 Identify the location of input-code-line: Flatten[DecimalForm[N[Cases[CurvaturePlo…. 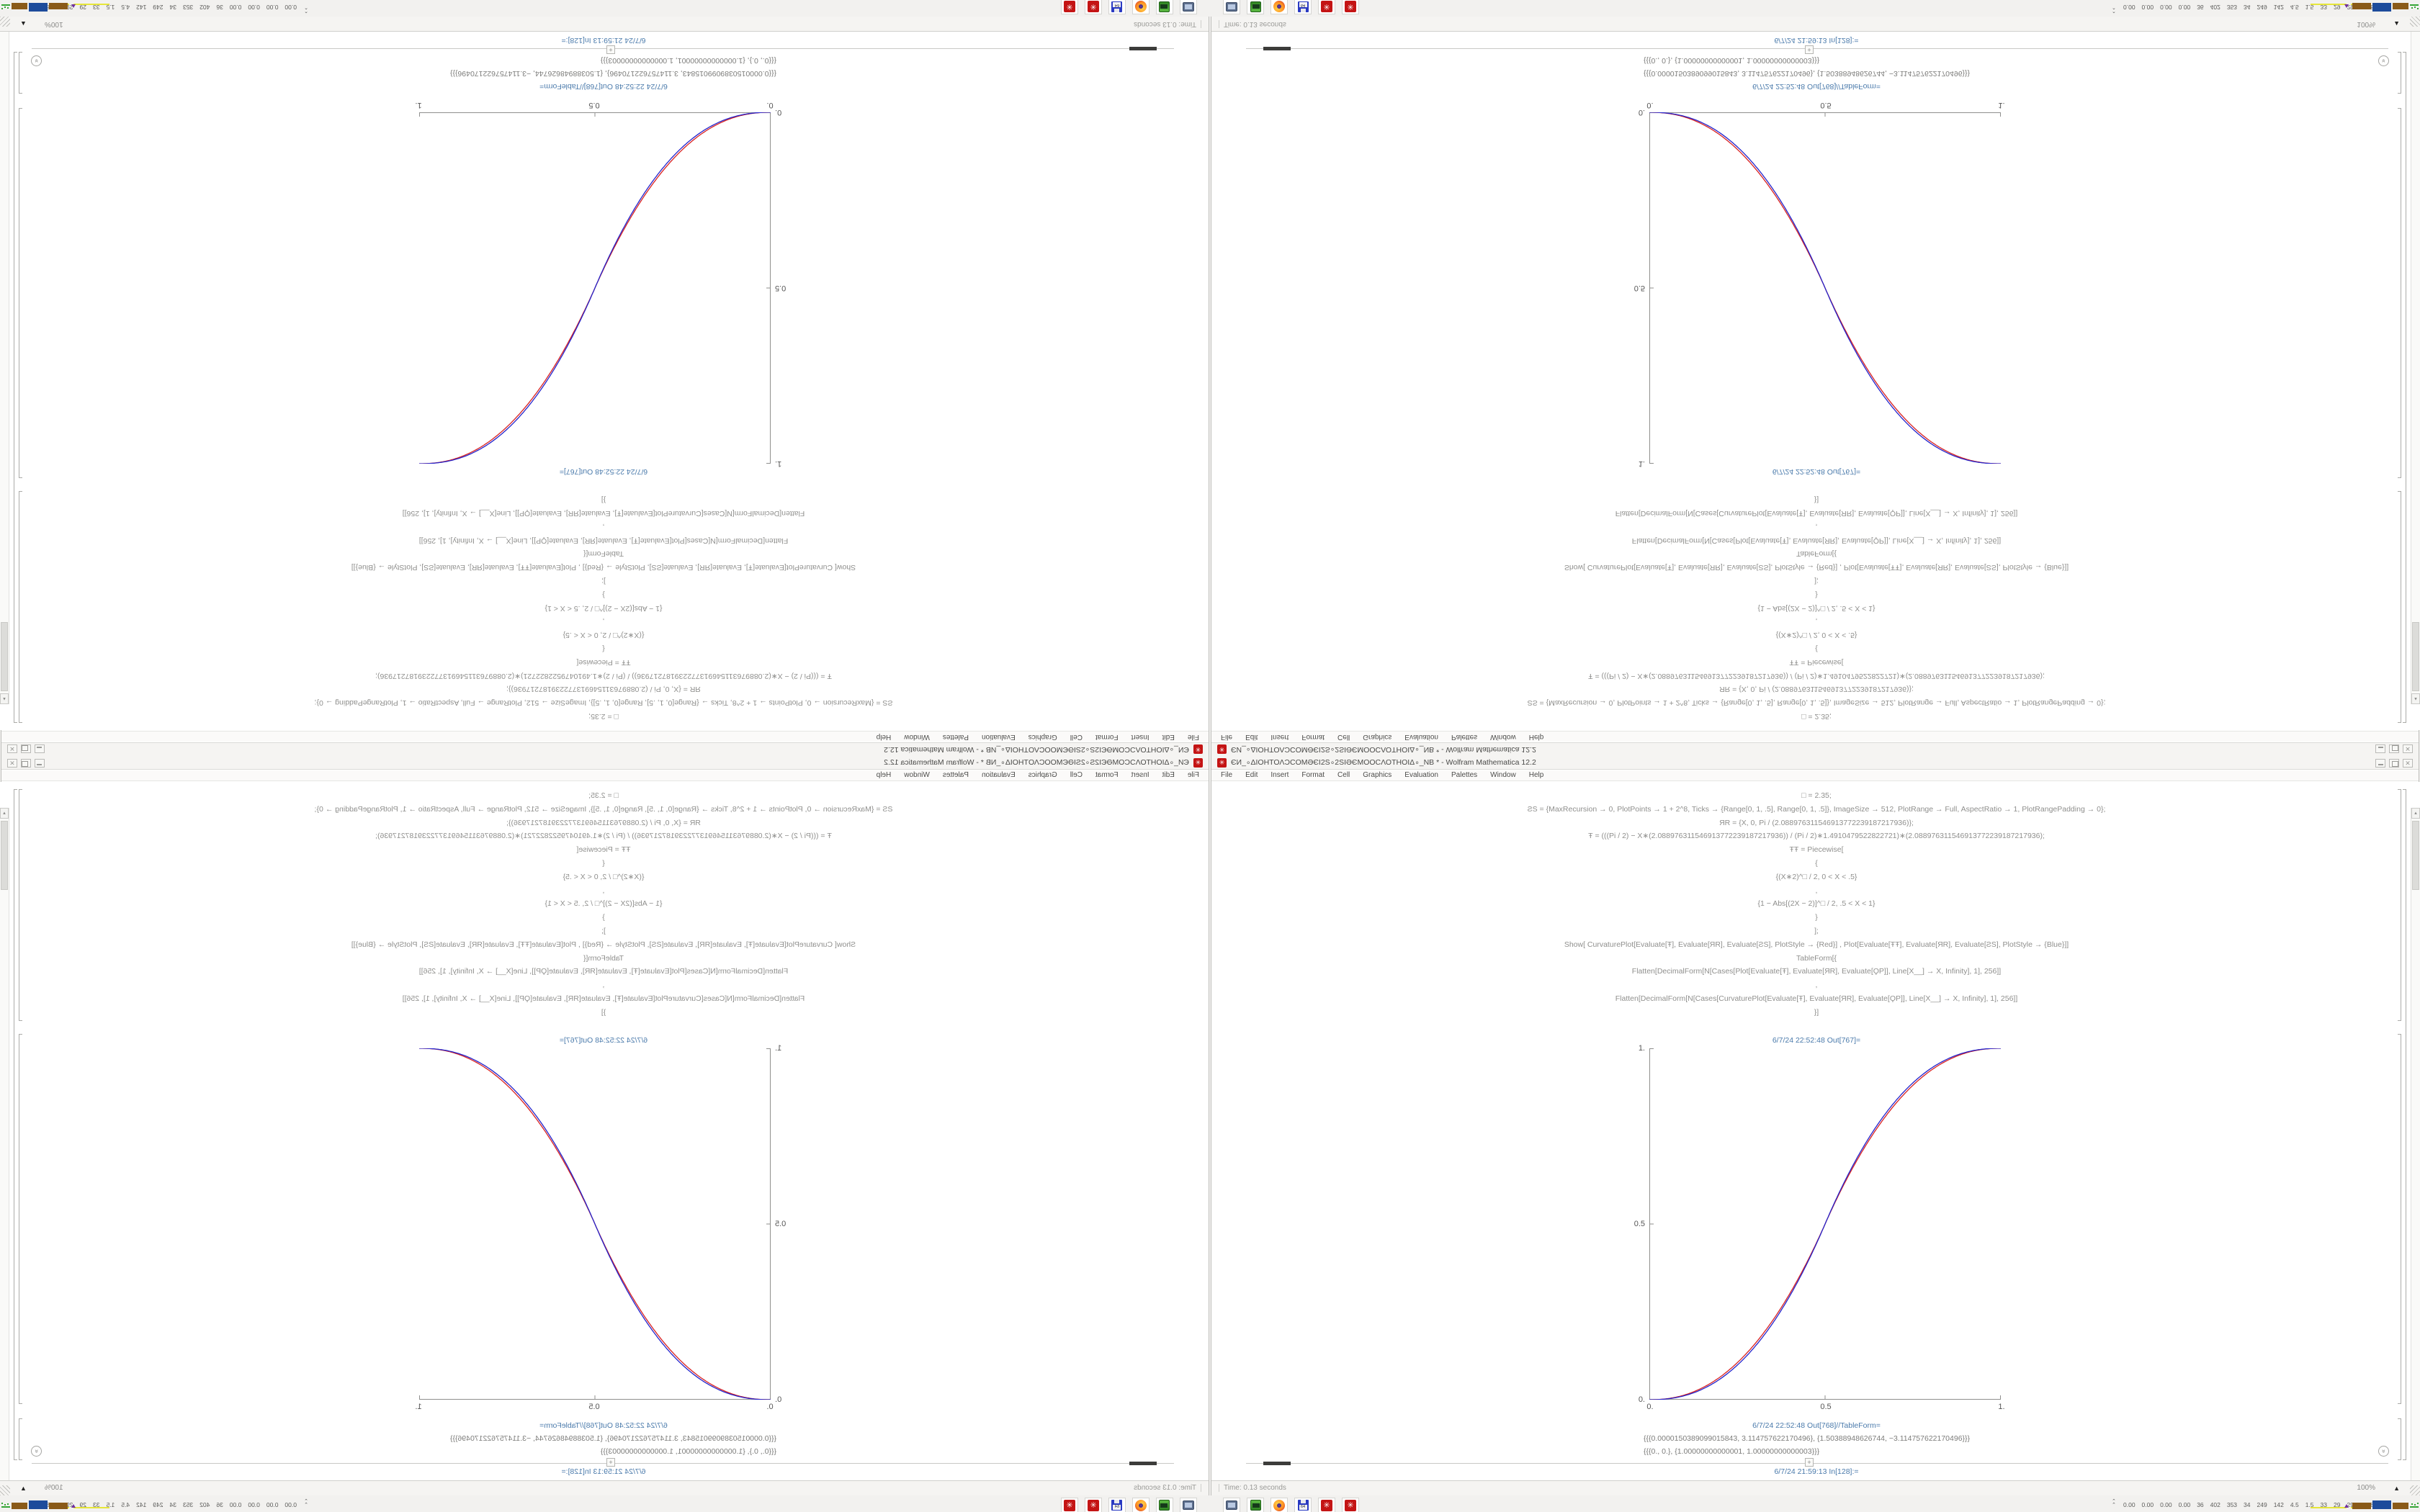
(1817, 513).